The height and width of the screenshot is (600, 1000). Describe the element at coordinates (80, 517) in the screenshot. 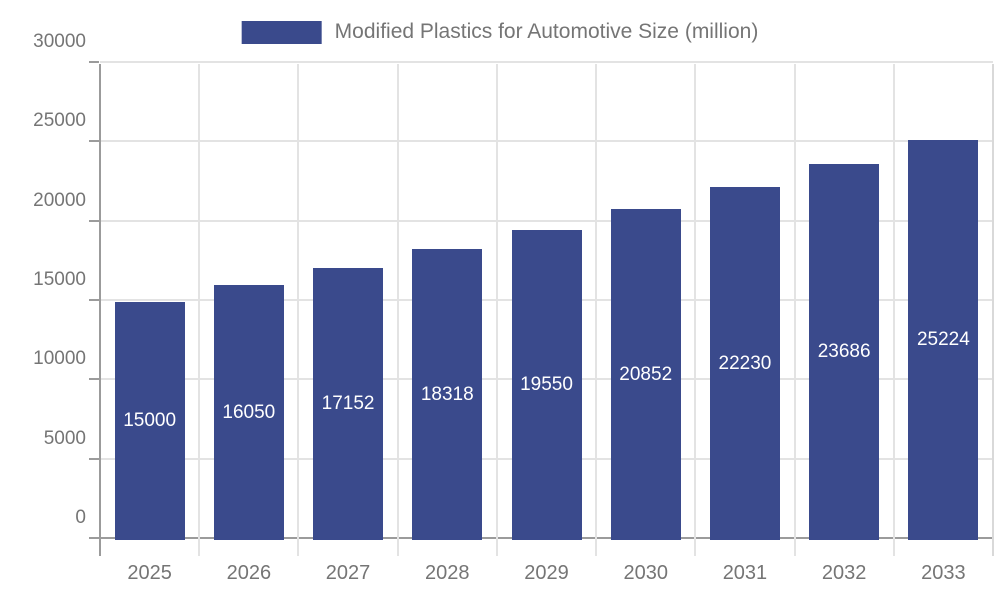

I see `y-tick-label: 0` at that location.